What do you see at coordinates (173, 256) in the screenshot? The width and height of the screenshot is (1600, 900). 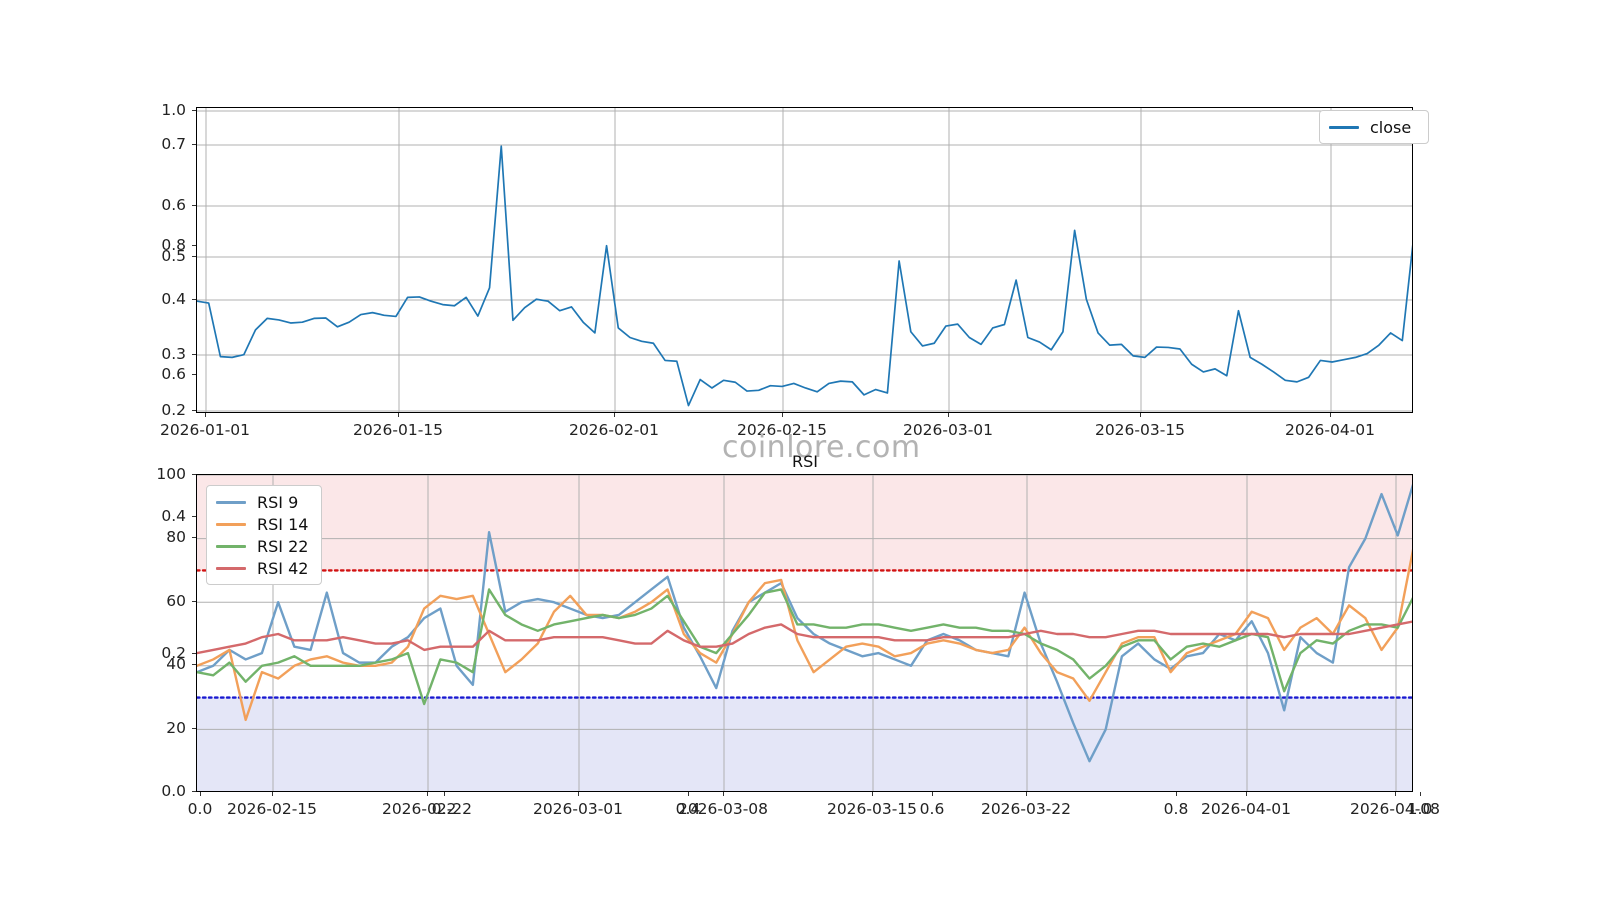 I see `price-y-tick-label: 0.5` at bounding box center [173, 256].